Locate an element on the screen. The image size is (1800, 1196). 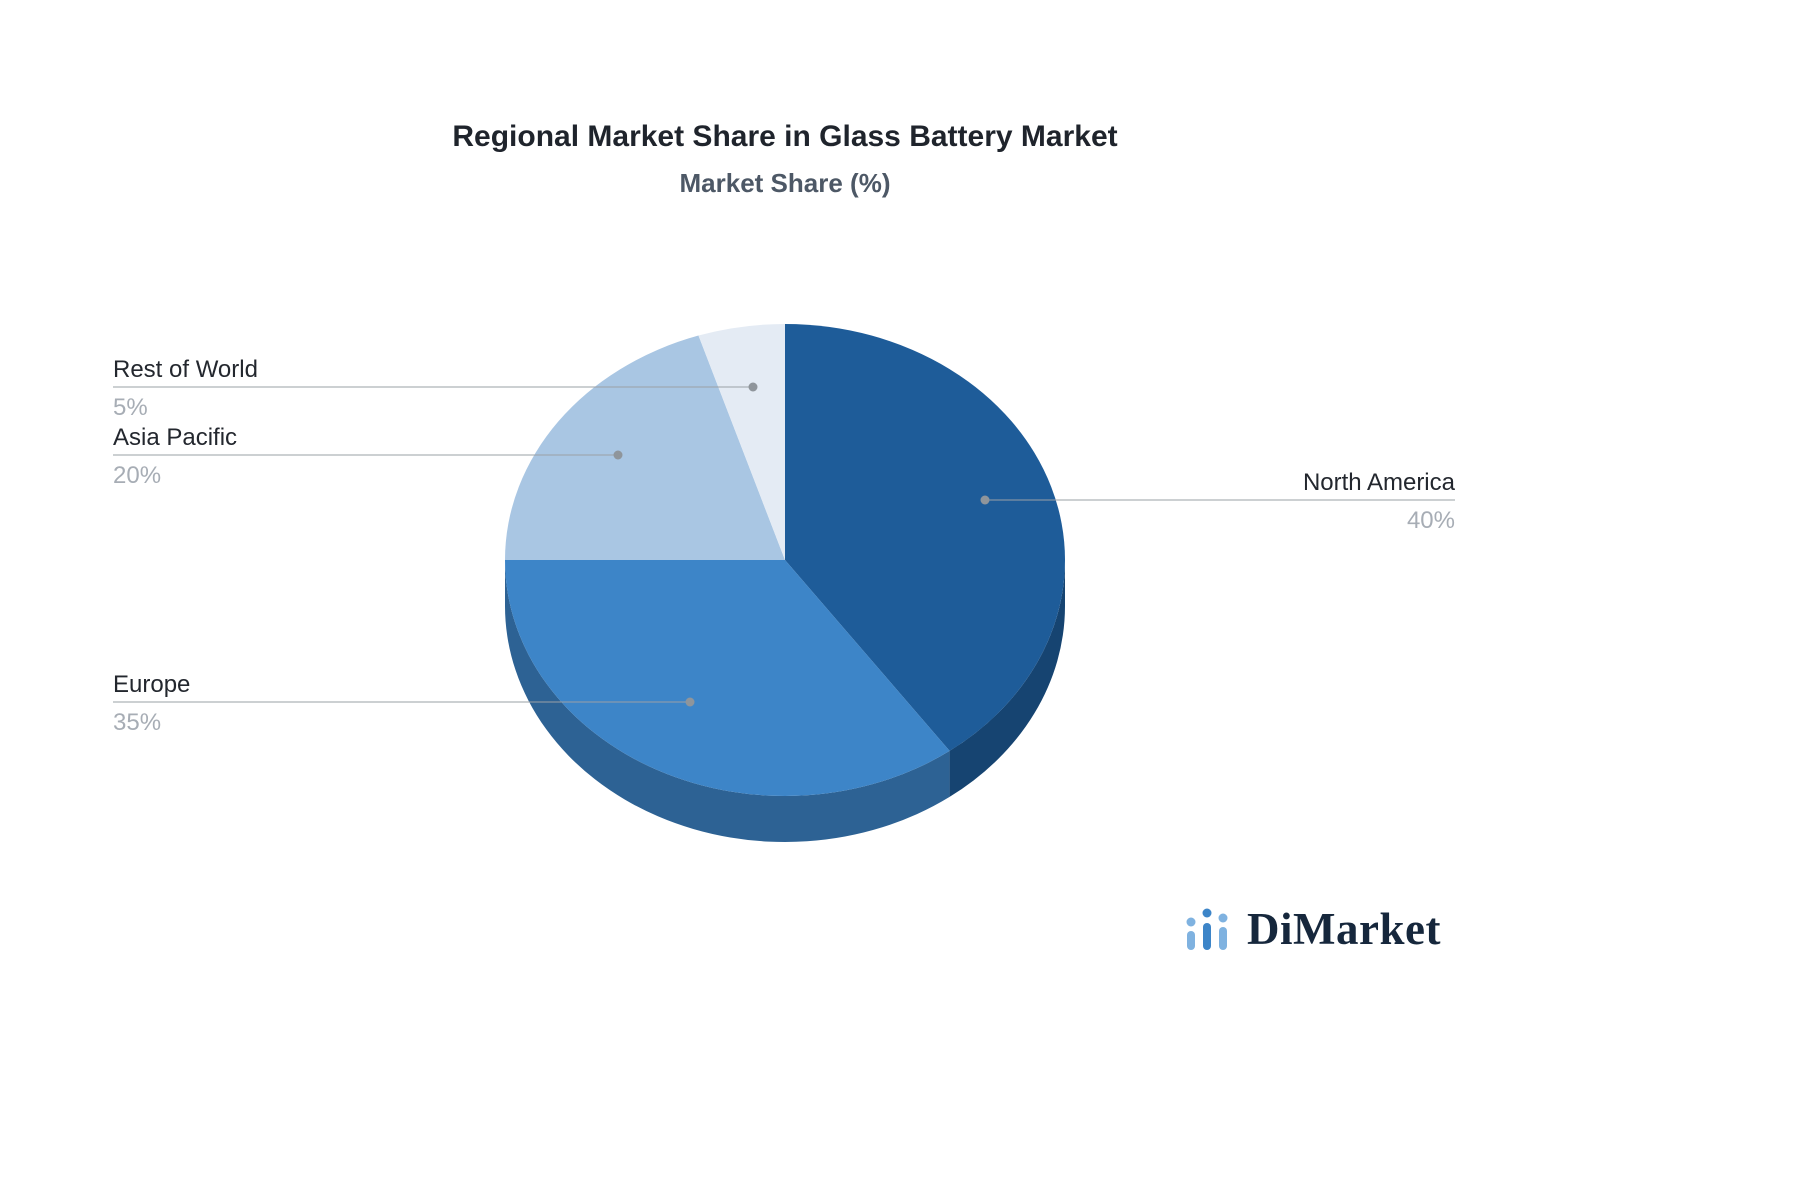
callout-asia-pacific: Asia Pacific 20% is located at coordinates (368, 456).